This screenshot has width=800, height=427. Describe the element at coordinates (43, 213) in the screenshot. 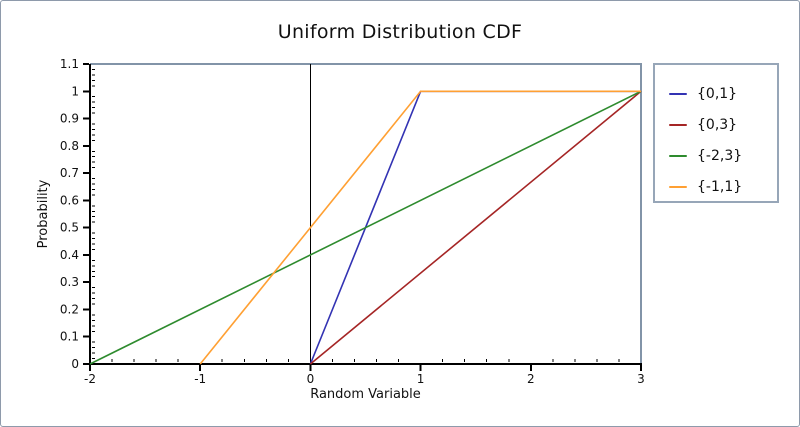

I see `y-axis-label: Probability` at that location.